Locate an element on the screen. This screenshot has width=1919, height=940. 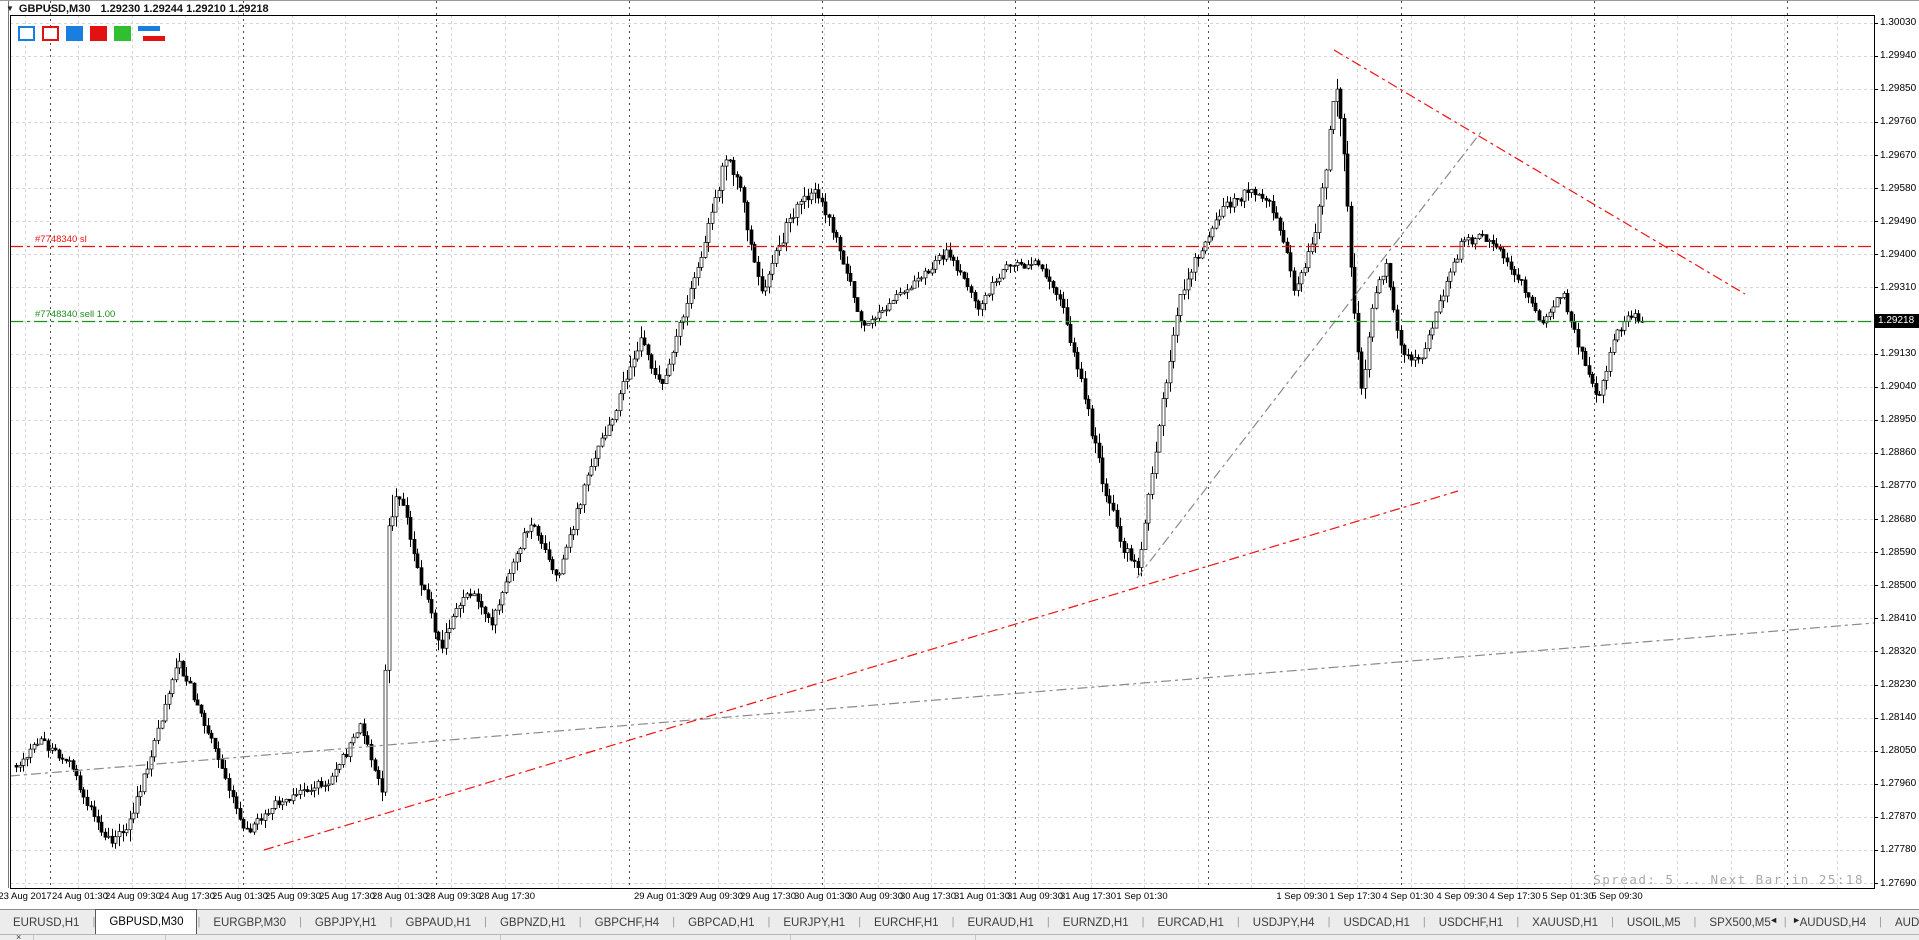
tab-eurgbp-m30: EURGBP,M30 is located at coordinates (249, 923).